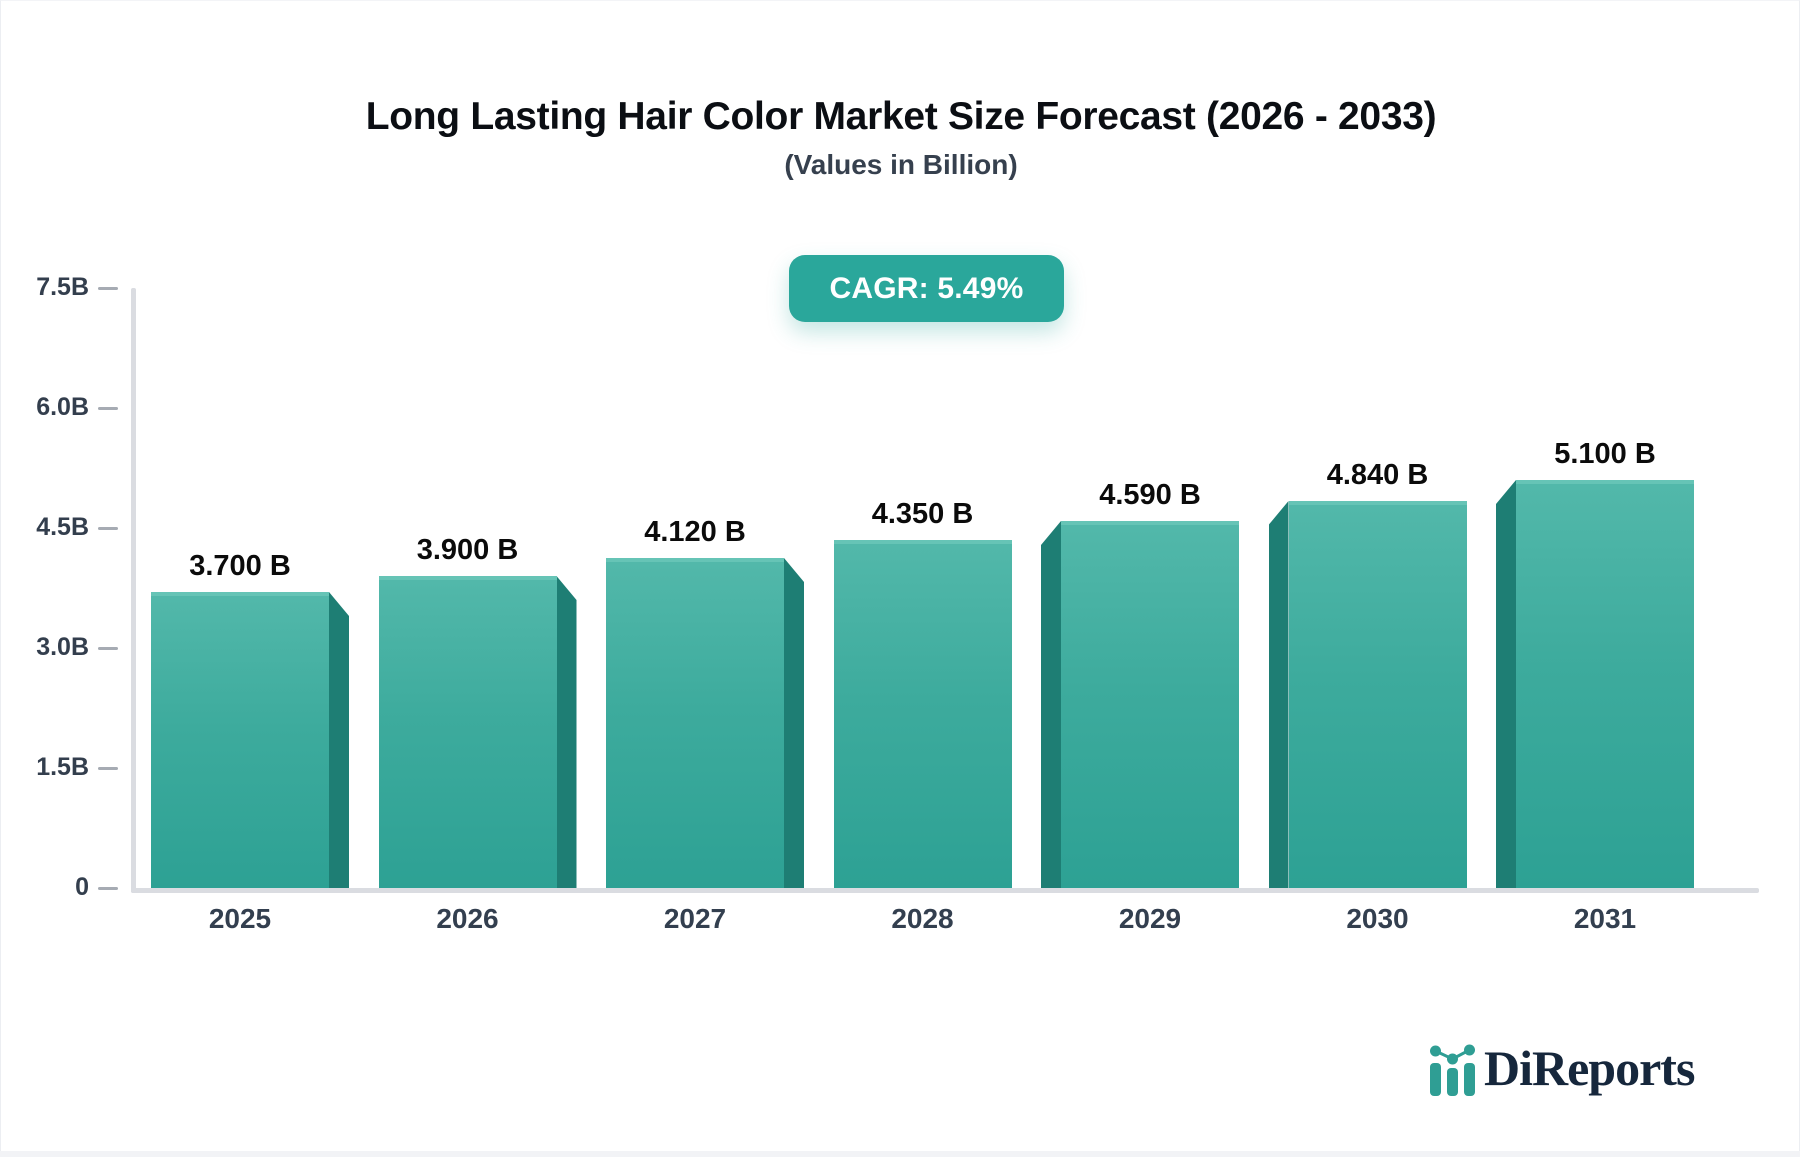 The height and width of the screenshot is (1157, 1800). Describe the element at coordinates (1150, 495) in the screenshot. I see `bar-value-label-2029: 4.590 B` at that location.